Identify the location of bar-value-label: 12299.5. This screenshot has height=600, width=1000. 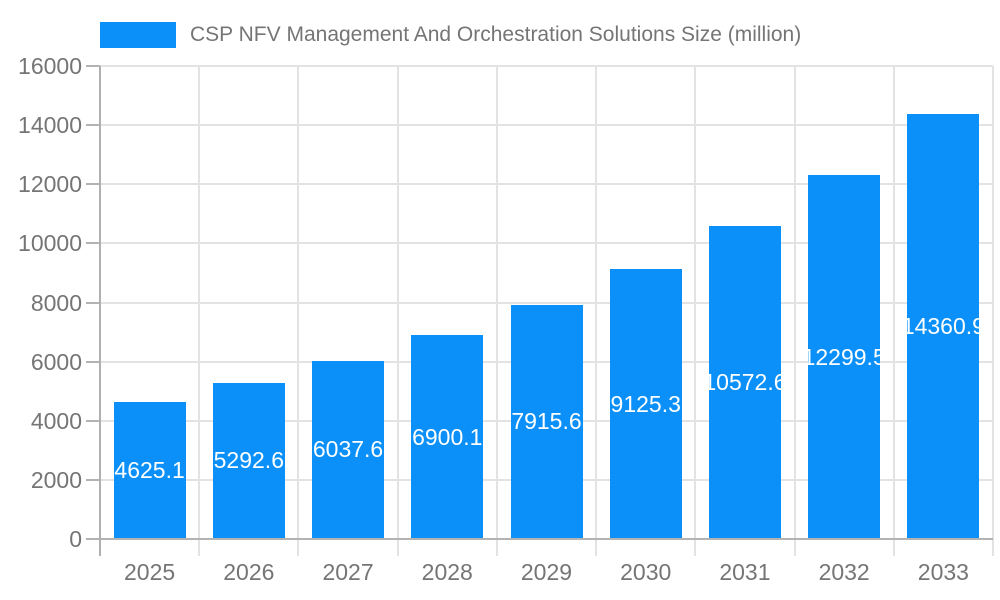
(844, 356).